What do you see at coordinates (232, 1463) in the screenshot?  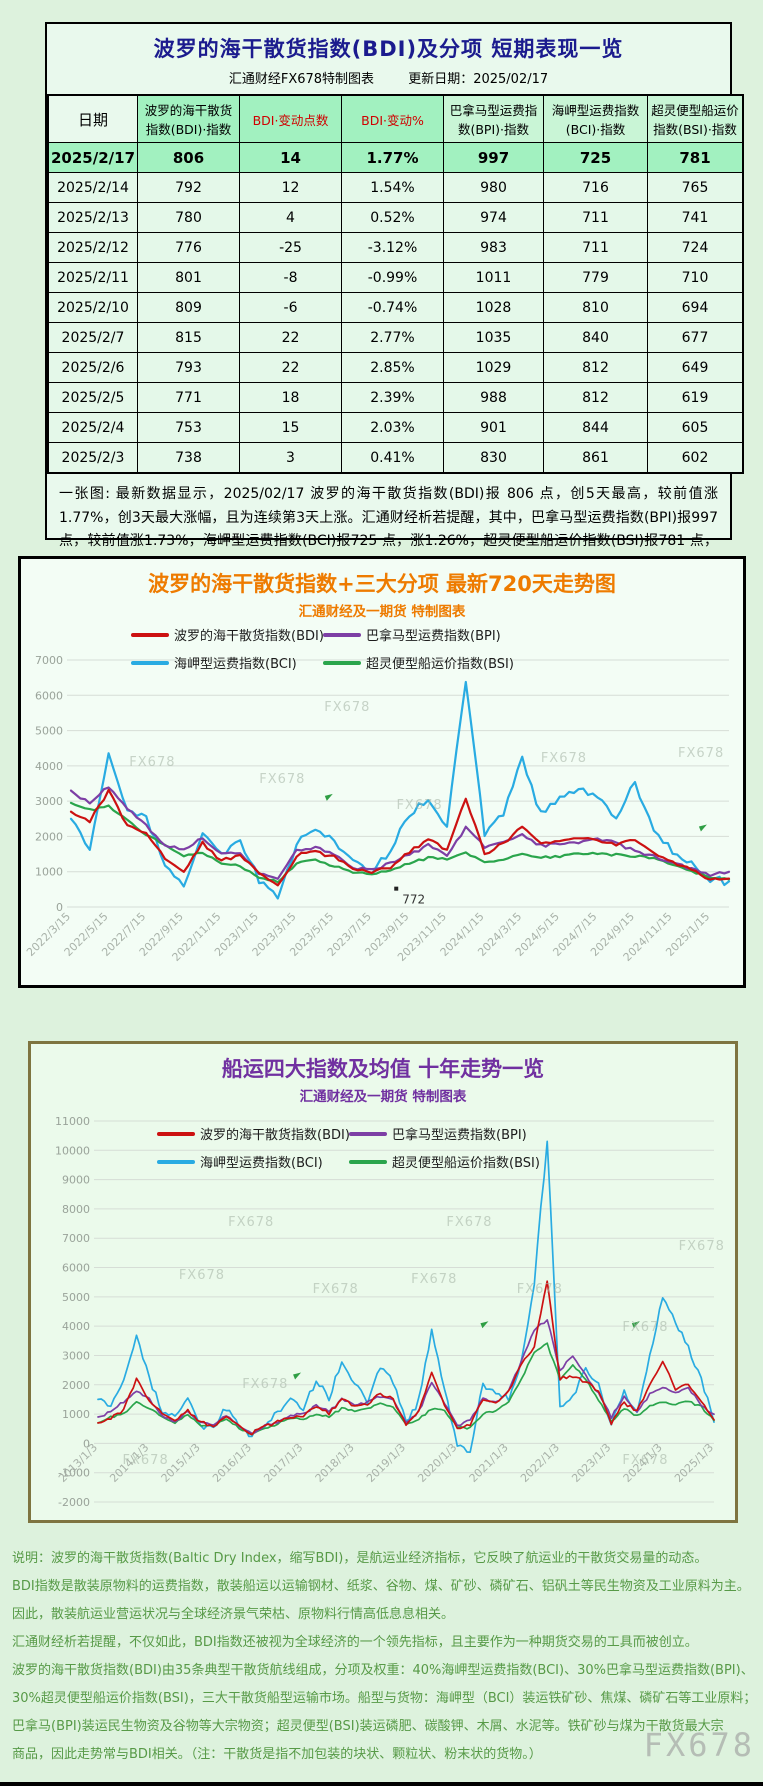 I see `svg-text: 2016/1/3` at bounding box center [232, 1463].